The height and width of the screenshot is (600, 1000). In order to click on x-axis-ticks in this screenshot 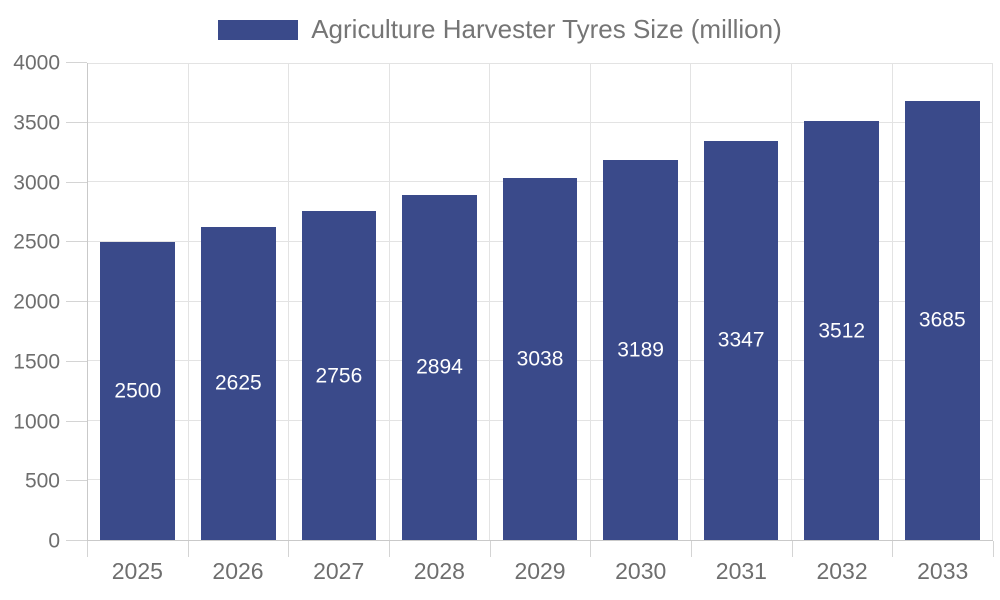, I will do `click(540, 549)`.